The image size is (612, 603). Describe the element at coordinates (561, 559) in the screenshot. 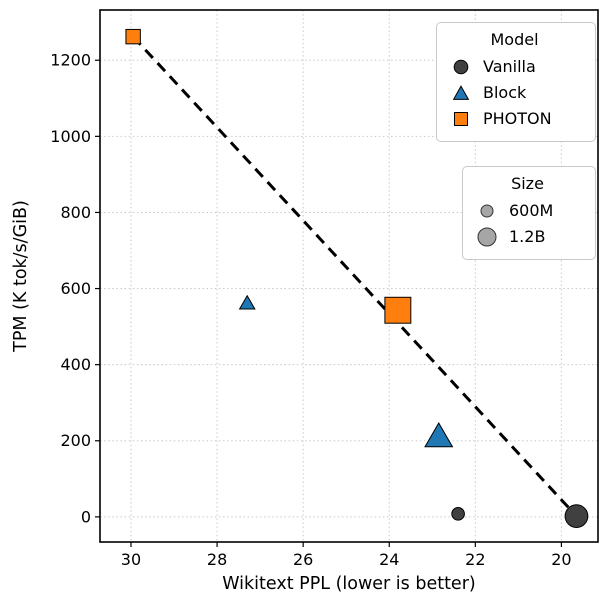

I see `x-tick-label: 20` at that location.